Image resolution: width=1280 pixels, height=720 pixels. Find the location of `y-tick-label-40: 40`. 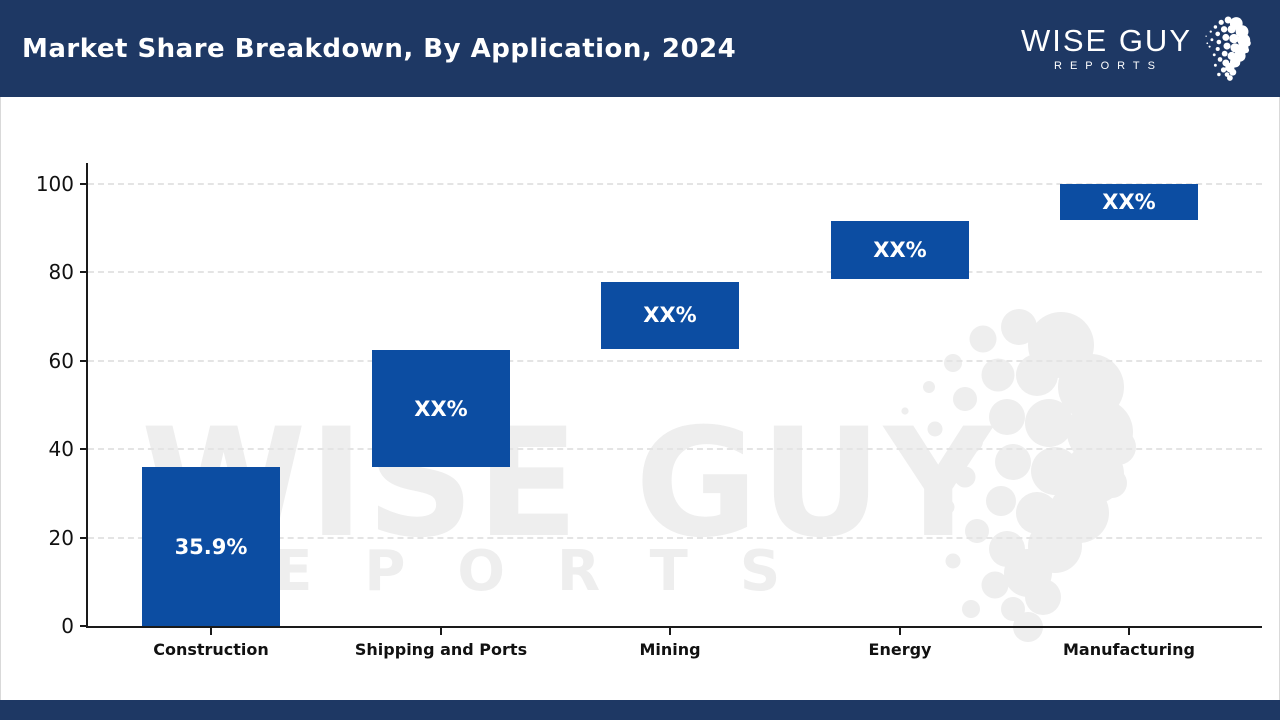

y-tick-label-40: 40 is located at coordinates (61, 449).